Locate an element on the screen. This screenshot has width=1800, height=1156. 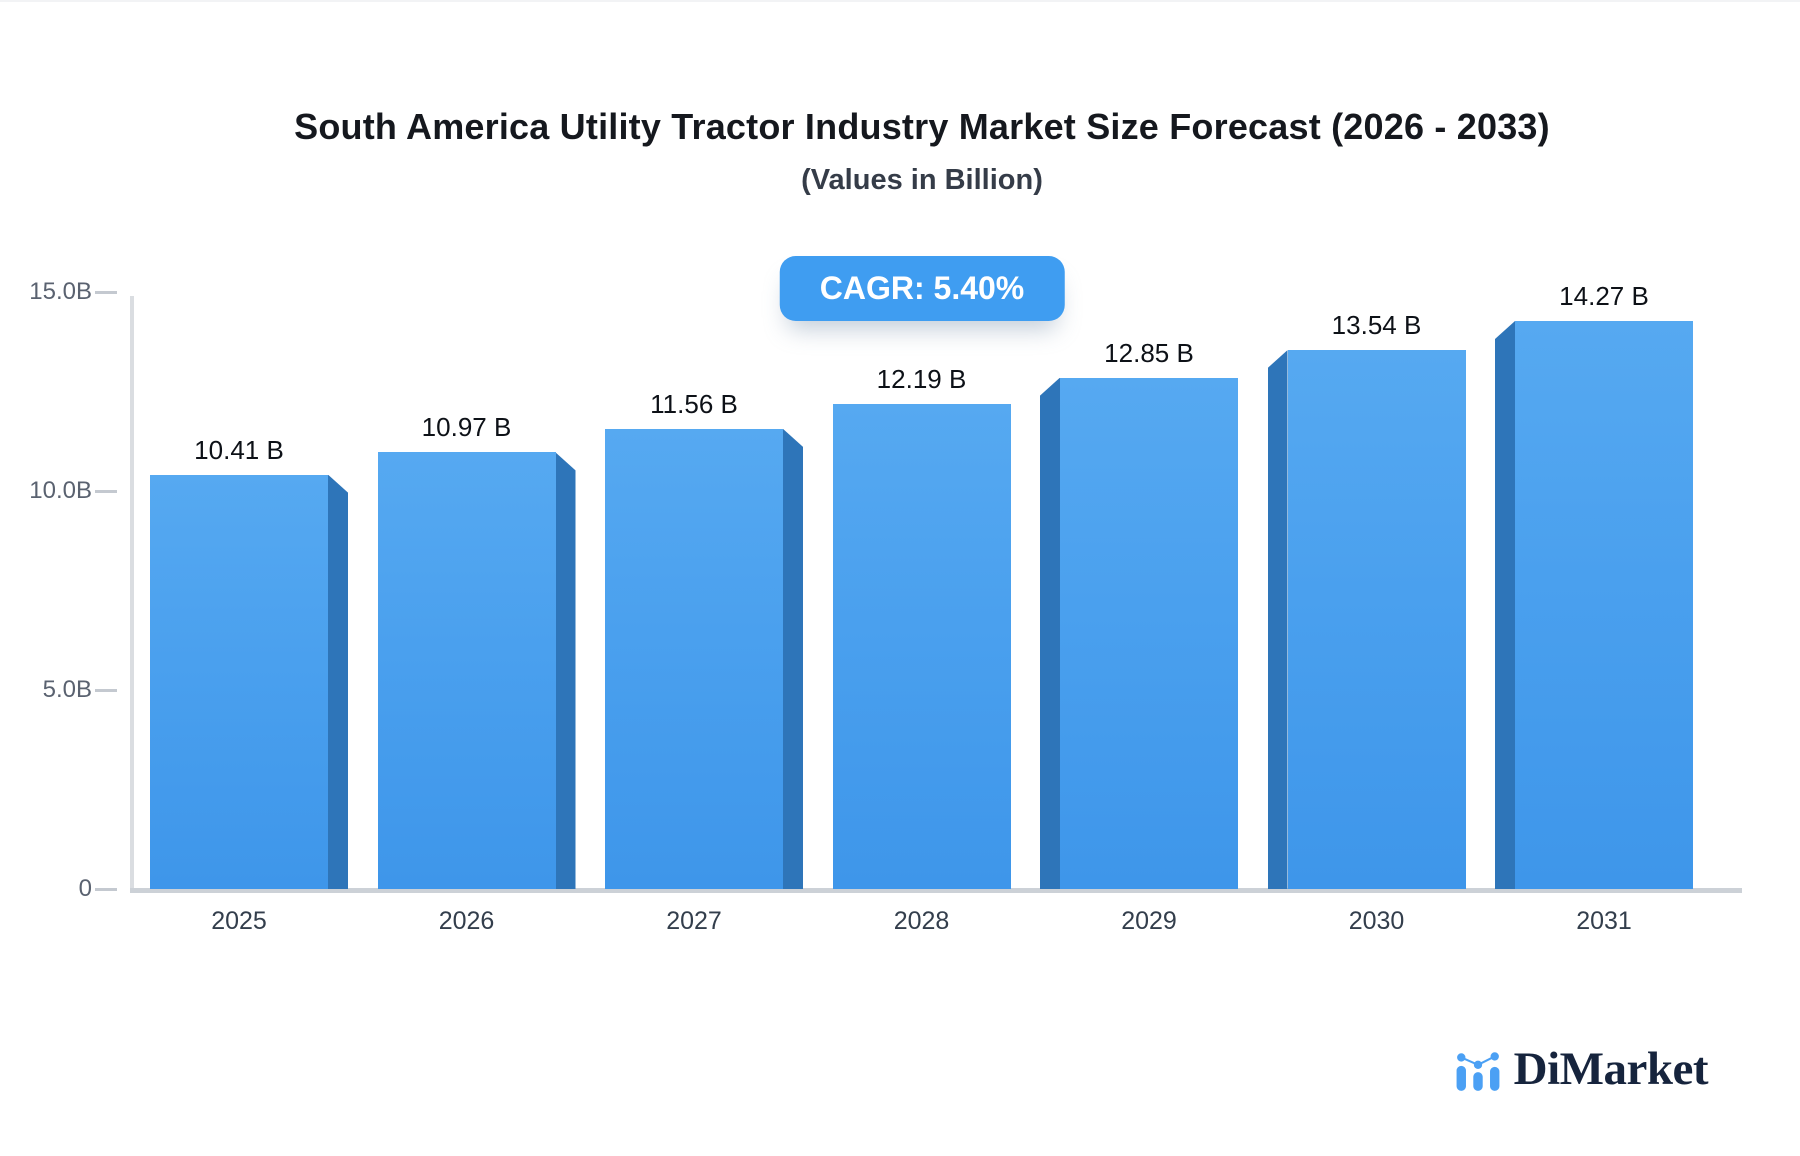
bar-side-2027 is located at coordinates (793, 658).